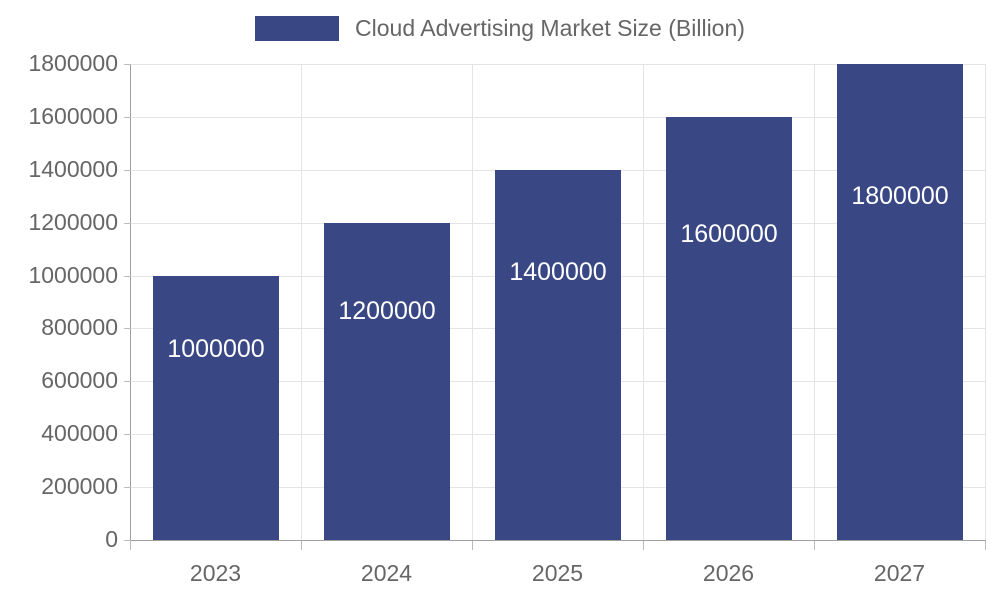  Describe the element at coordinates (73, 168) in the screenshot. I see `y-tick-label: 1400000` at that location.